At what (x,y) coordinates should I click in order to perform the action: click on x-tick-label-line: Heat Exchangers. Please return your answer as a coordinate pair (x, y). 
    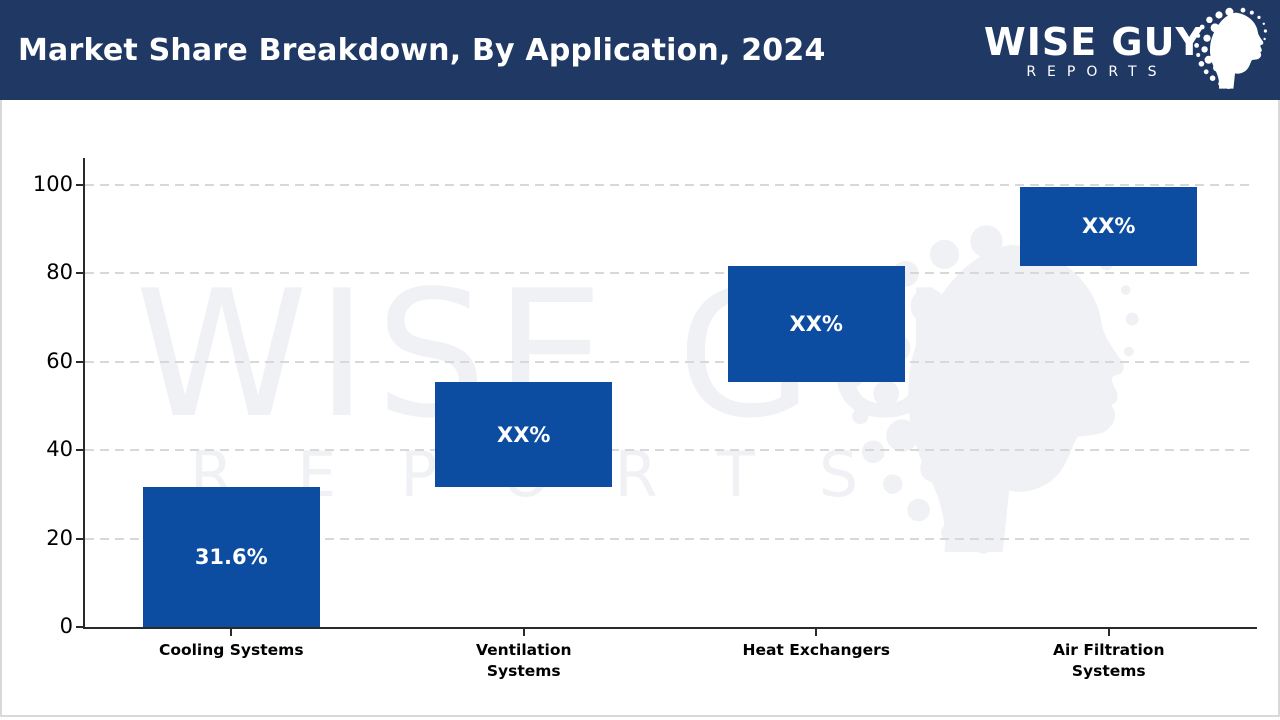
    Looking at the image, I should click on (816, 650).